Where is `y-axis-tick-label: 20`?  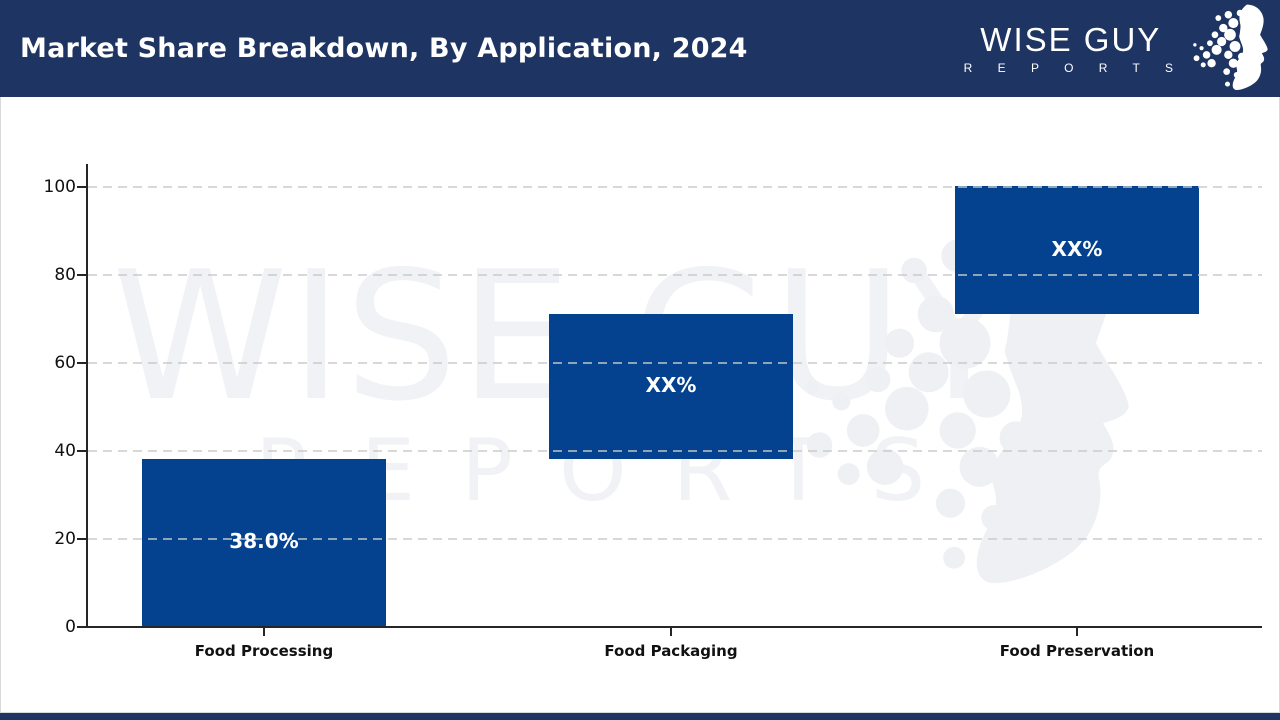
y-axis-tick-label: 20 is located at coordinates (65, 539).